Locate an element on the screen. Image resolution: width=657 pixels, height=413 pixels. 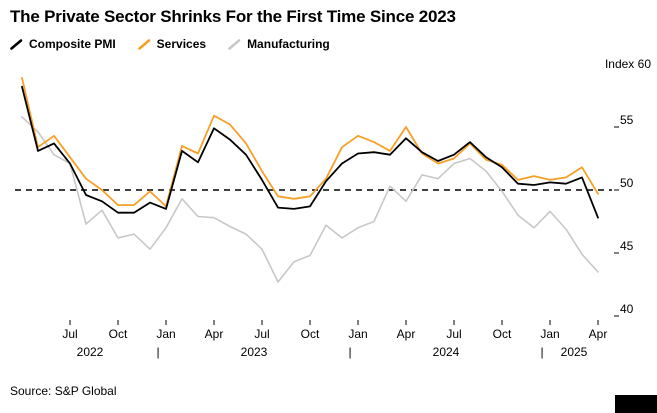
chart-legend: Composite PMI Services Manufacturing is located at coordinates (170, 44).